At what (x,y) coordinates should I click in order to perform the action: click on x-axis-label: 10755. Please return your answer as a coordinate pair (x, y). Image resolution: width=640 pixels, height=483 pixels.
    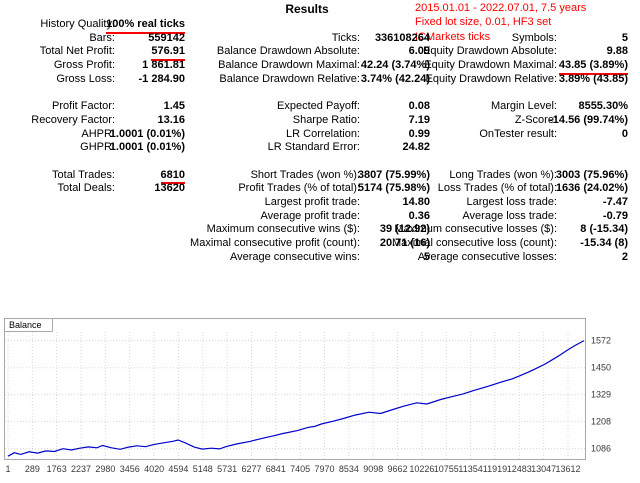
    Looking at the image, I should click on (446, 469).